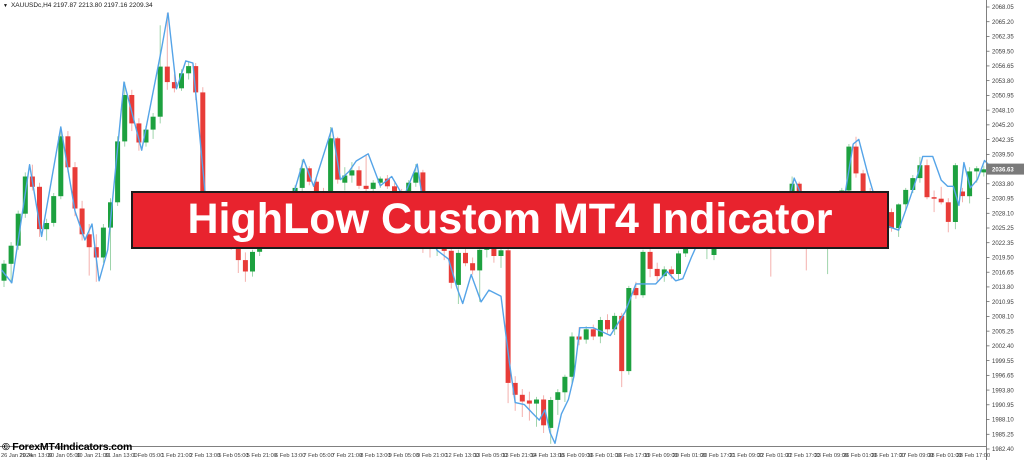  I want to click on time-axis-label: 22 Feb 01:00, so click(775, 456).